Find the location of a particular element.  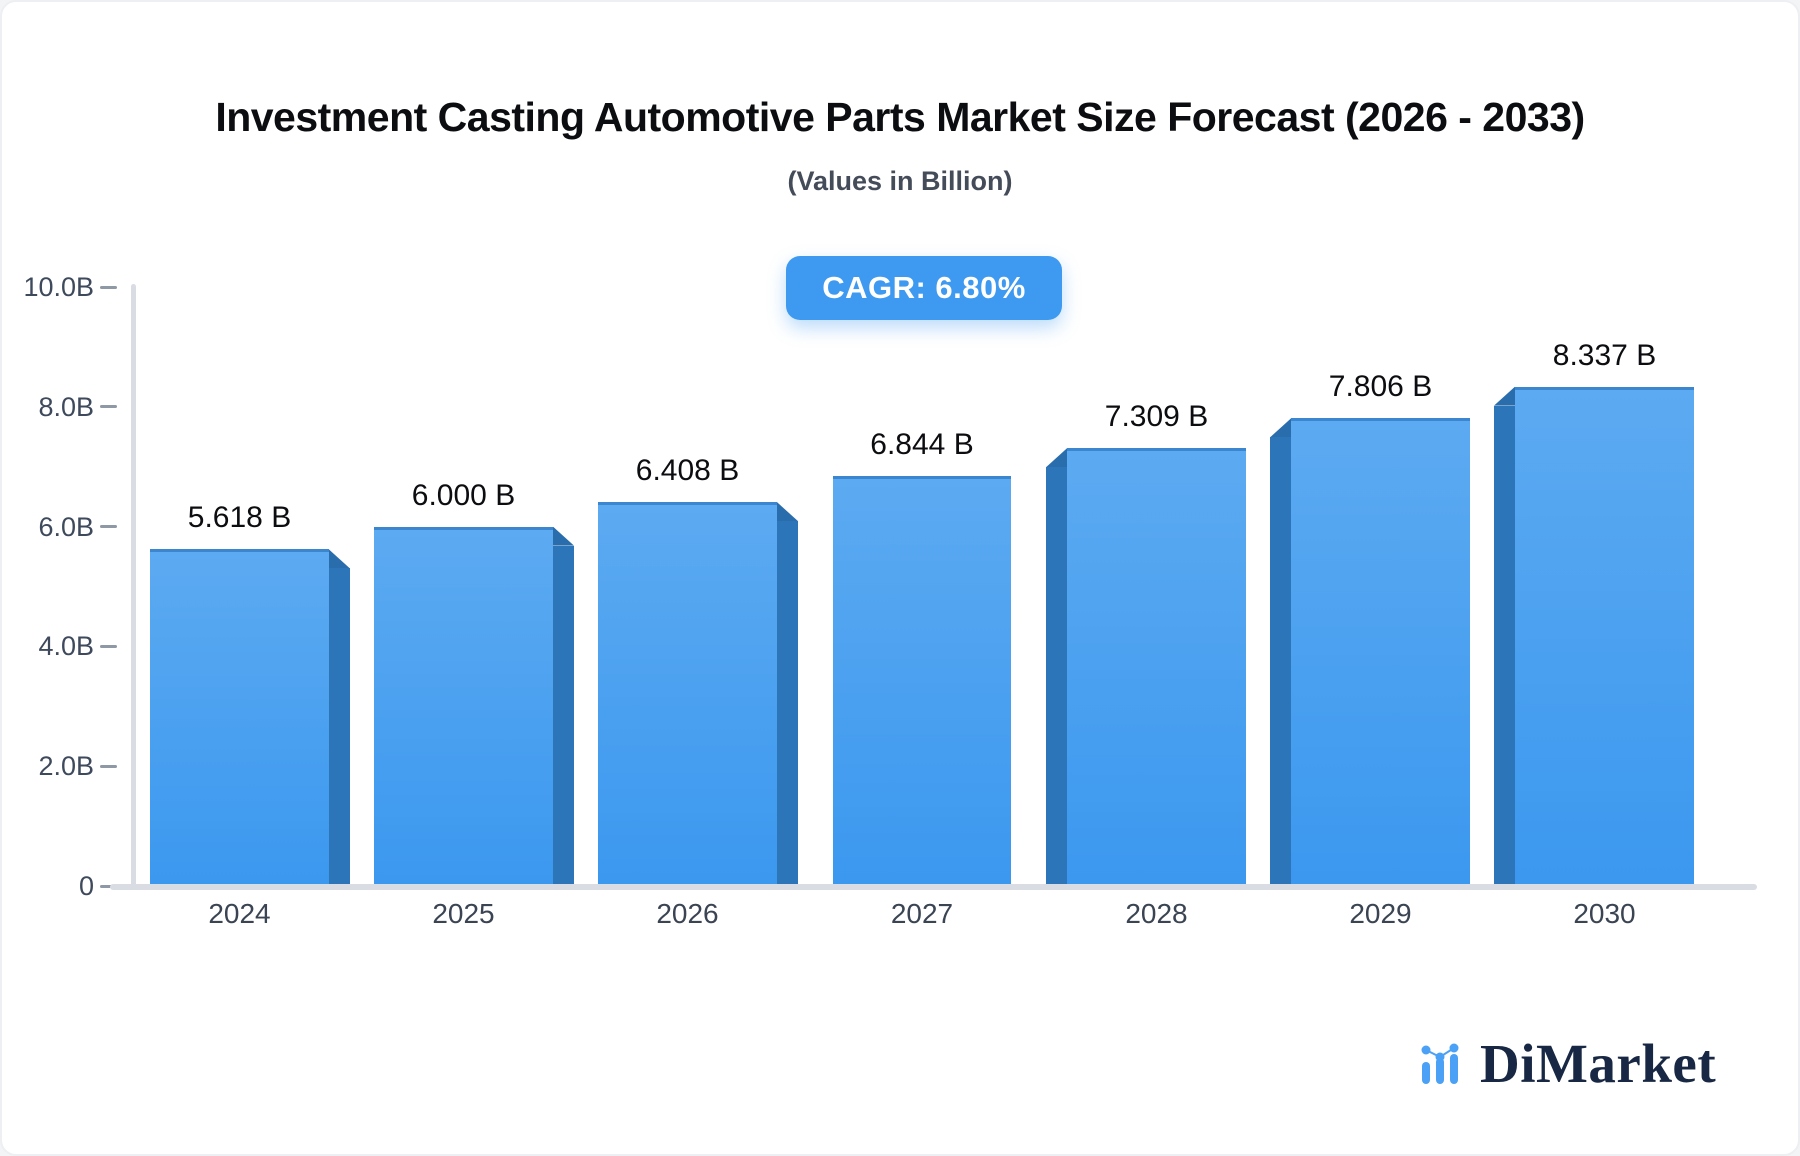

cagr-badge: CAGR: 6.80% is located at coordinates (924, 288).